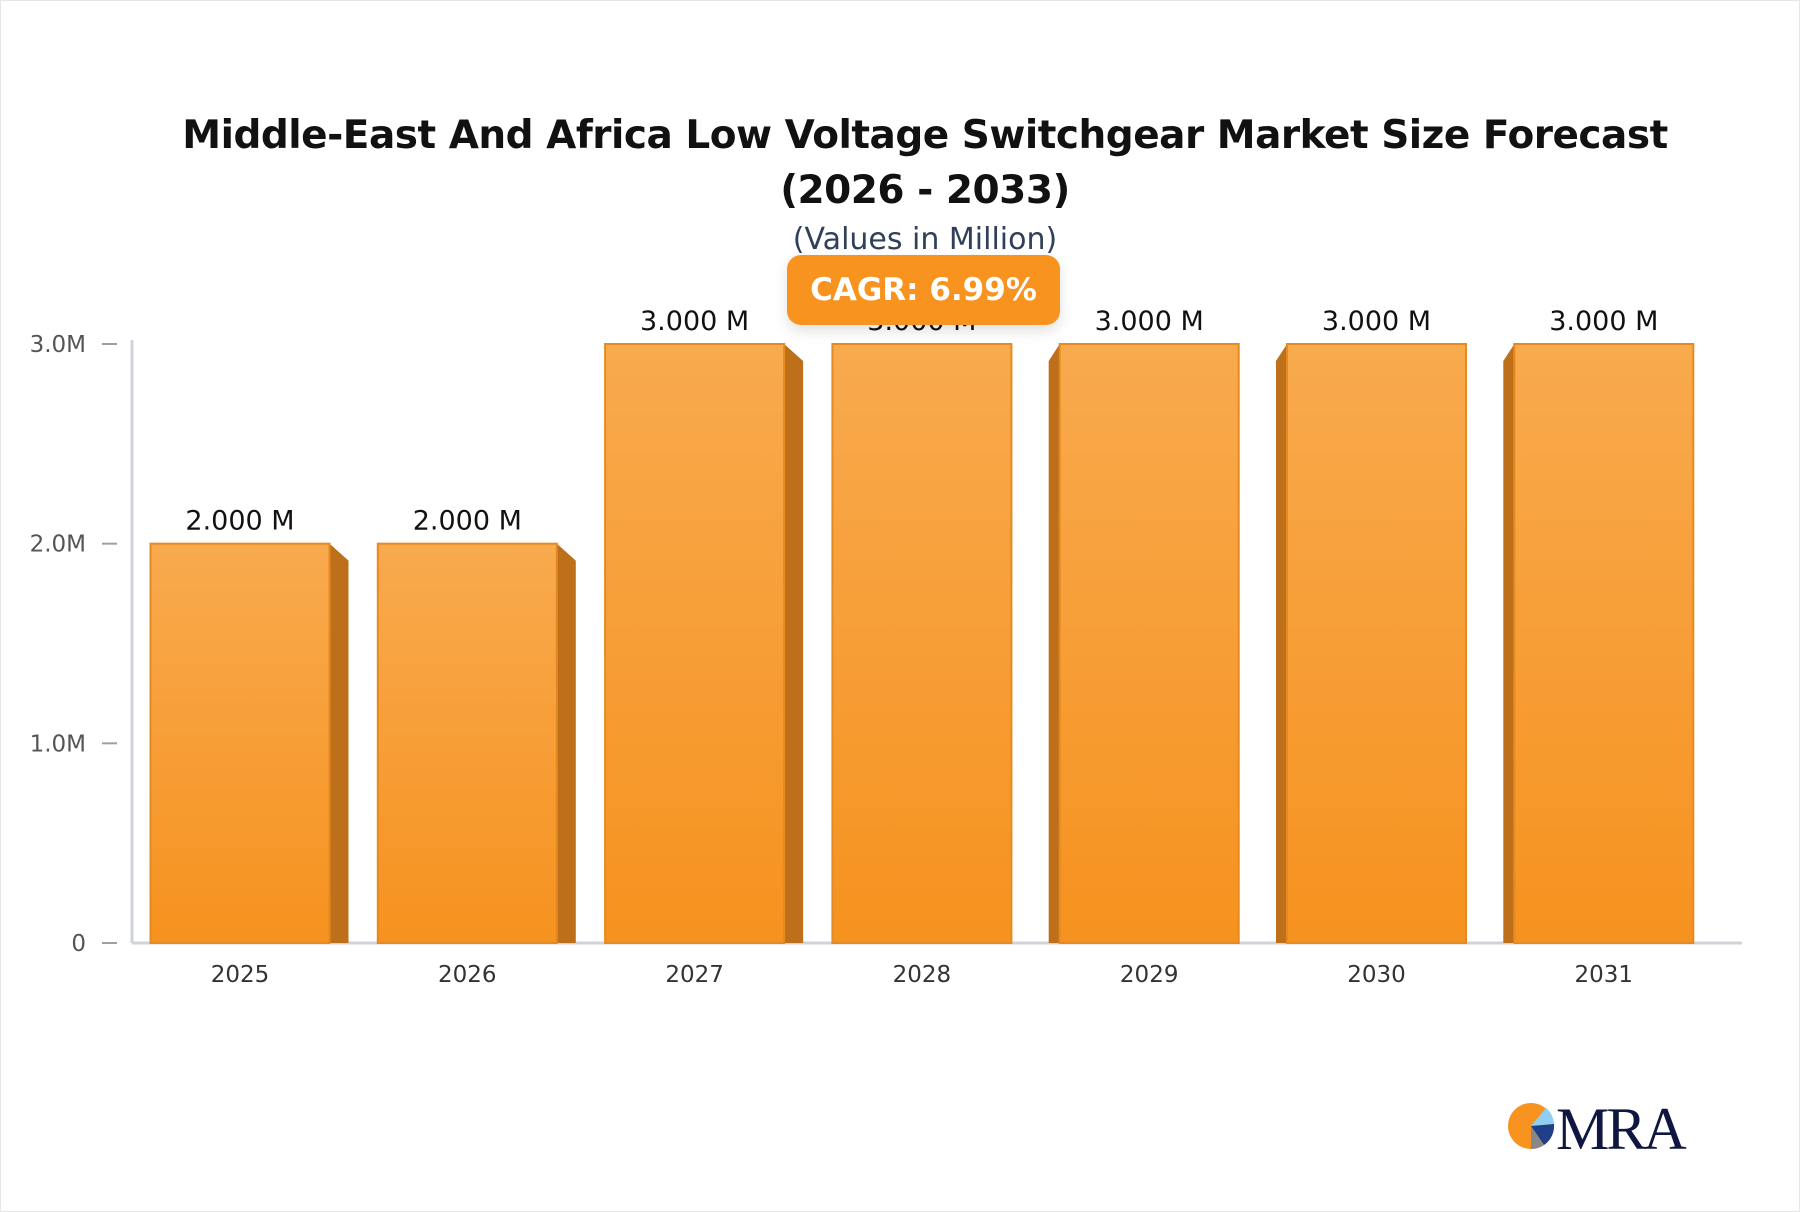 The width and height of the screenshot is (1800, 1212). Describe the element at coordinates (1604, 975) in the screenshot. I see `x-tick-label: 2031` at that location.